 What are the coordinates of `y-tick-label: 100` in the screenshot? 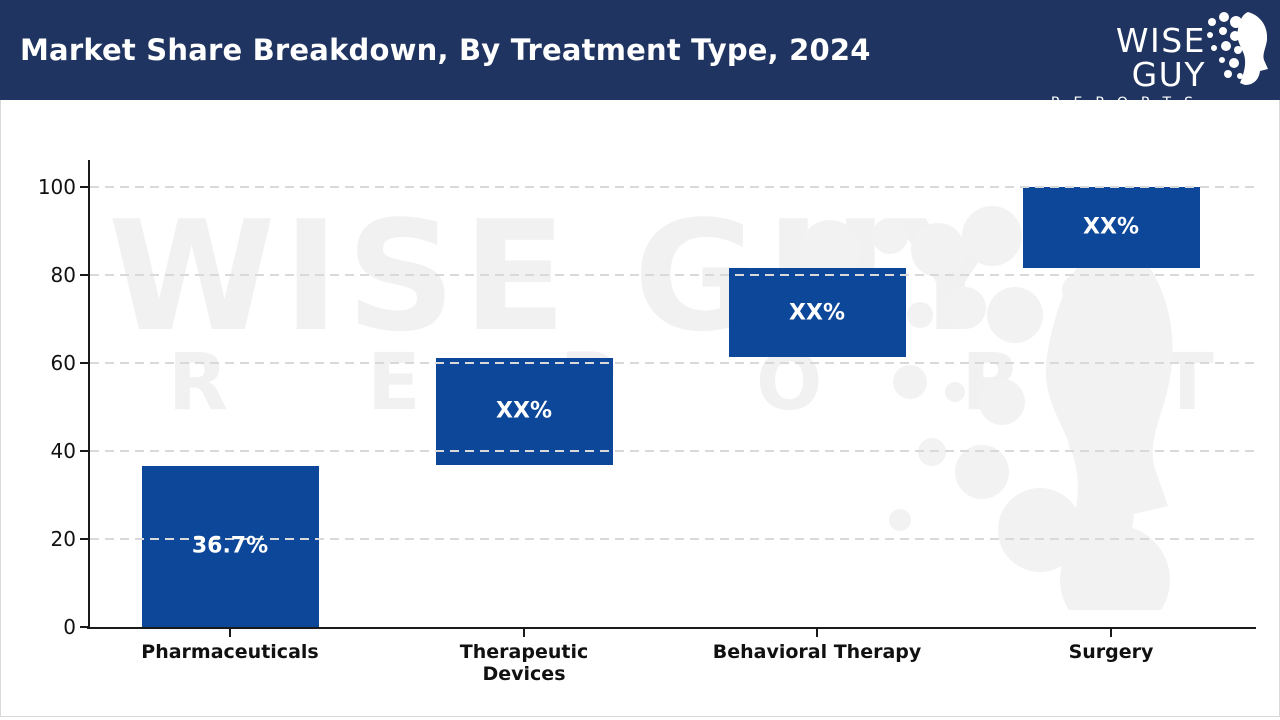 It's located at (56, 187).